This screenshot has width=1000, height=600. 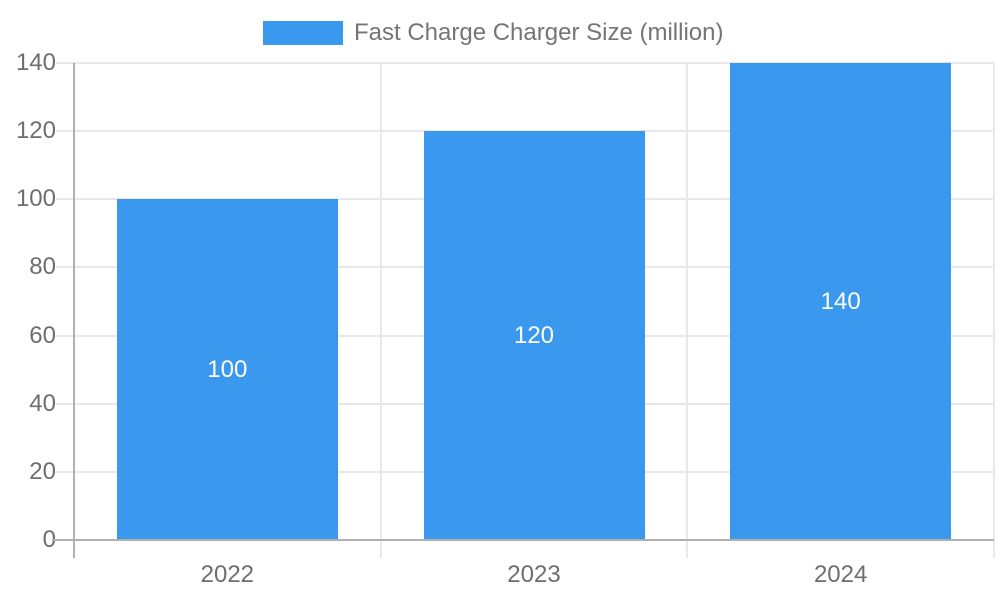 What do you see at coordinates (534, 574) in the screenshot?
I see `x-axis-tick-label: 2023` at bounding box center [534, 574].